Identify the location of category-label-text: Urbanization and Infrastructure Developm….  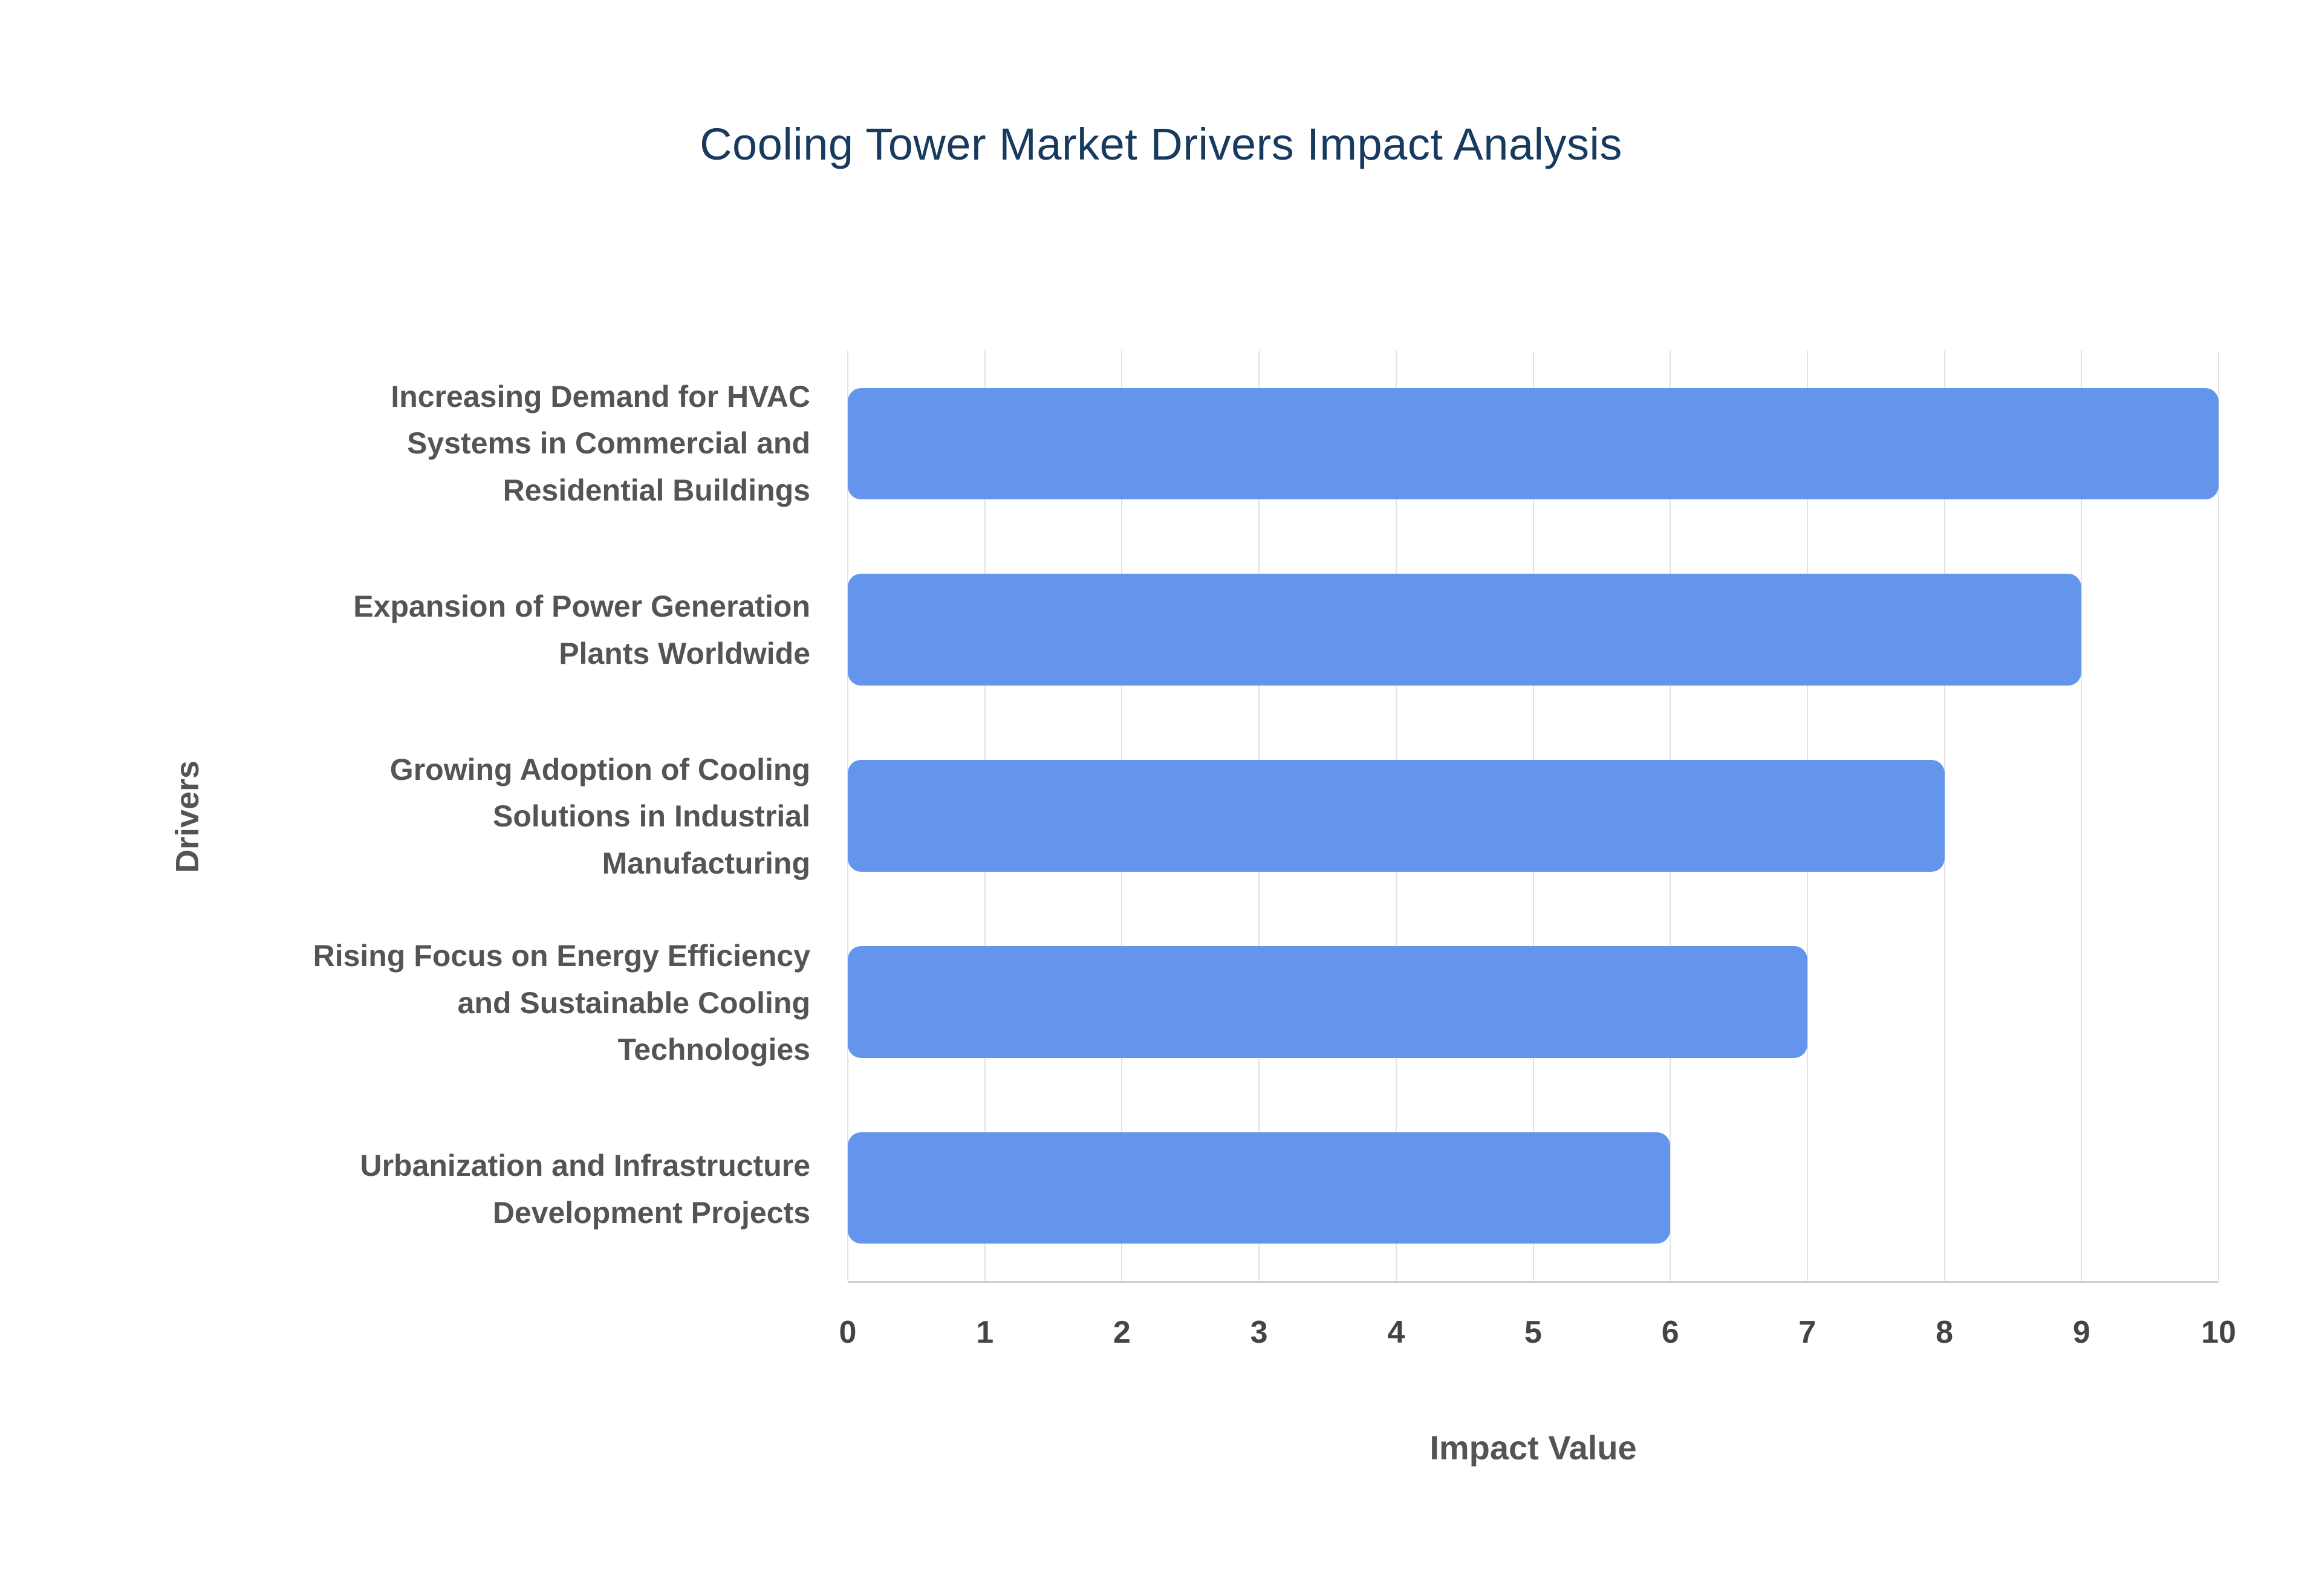
(585, 1189).